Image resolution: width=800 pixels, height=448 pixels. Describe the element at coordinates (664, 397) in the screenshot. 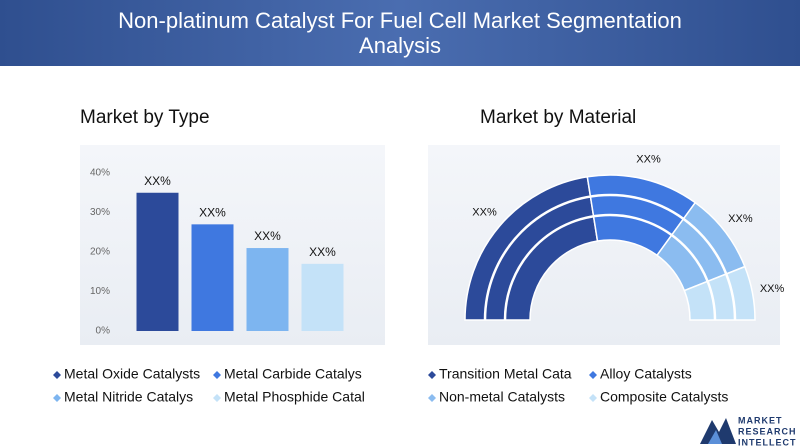

I see `legend-label: Composite Catalysts` at that location.